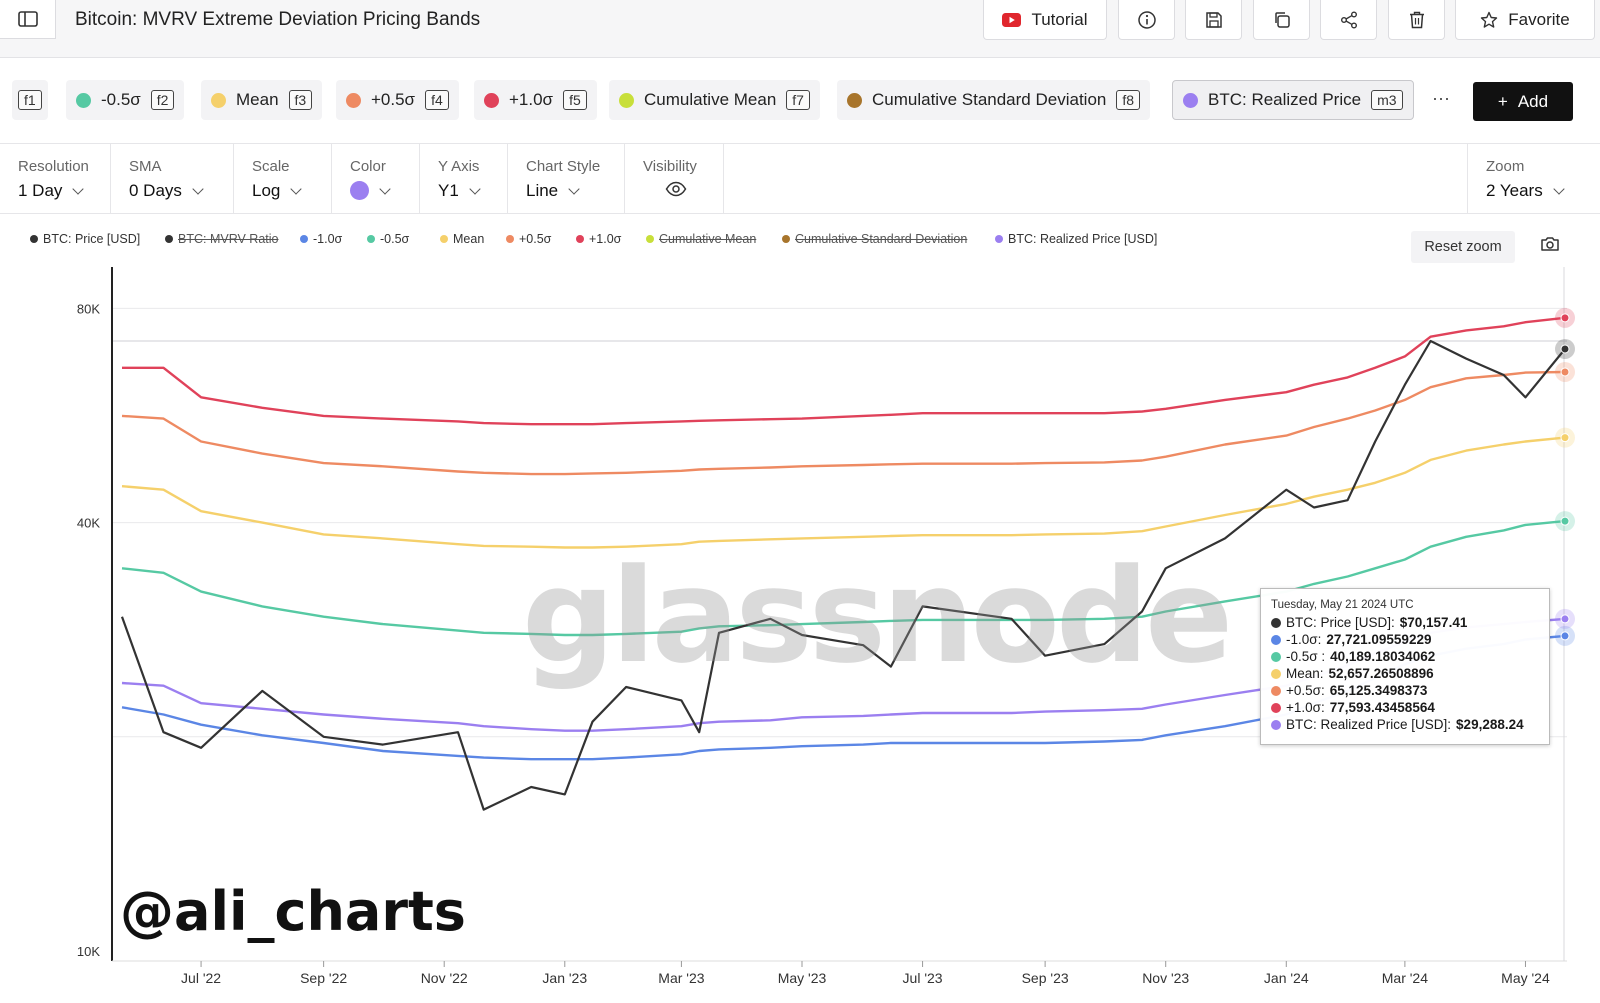 The width and height of the screenshot is (1600, 1003). Describe the element at coordinates (1387, 100) in the screenshot. I see `chip-key: m3` at that location.